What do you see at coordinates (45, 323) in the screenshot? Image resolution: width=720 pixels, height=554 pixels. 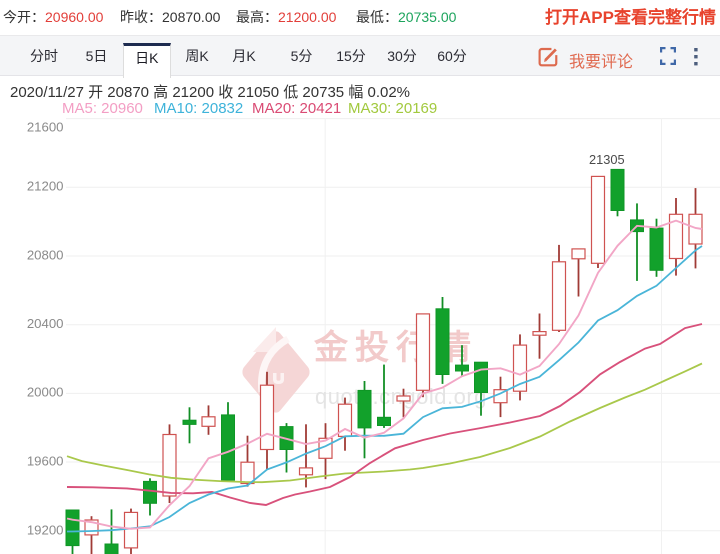 I see `svg-text: 20400` at bounding box center [45, 323].